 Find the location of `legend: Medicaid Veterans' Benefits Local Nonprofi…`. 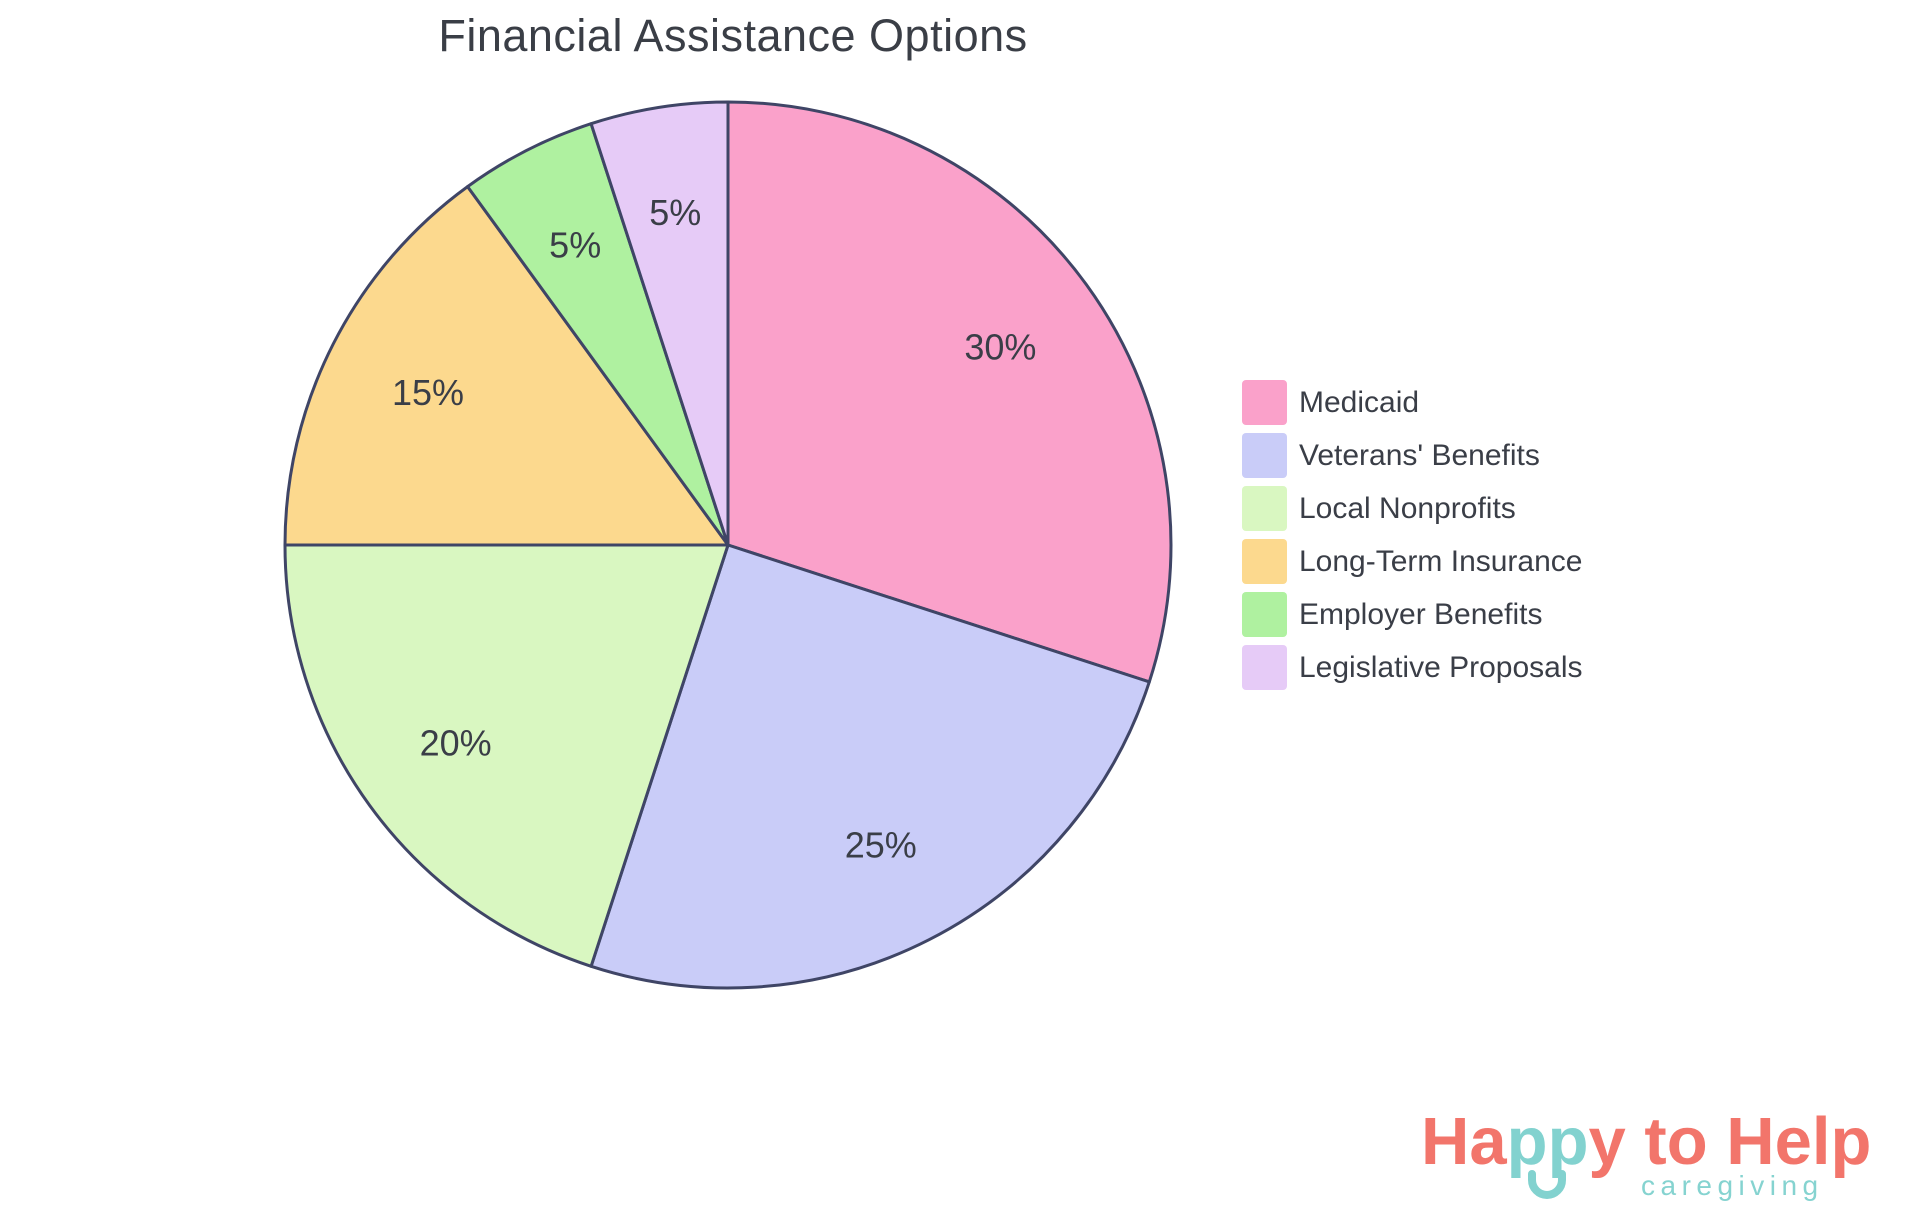

legend: Medicaid Veterans' Benefits Local Nonprofi… is located at coordinates (1412, 539).